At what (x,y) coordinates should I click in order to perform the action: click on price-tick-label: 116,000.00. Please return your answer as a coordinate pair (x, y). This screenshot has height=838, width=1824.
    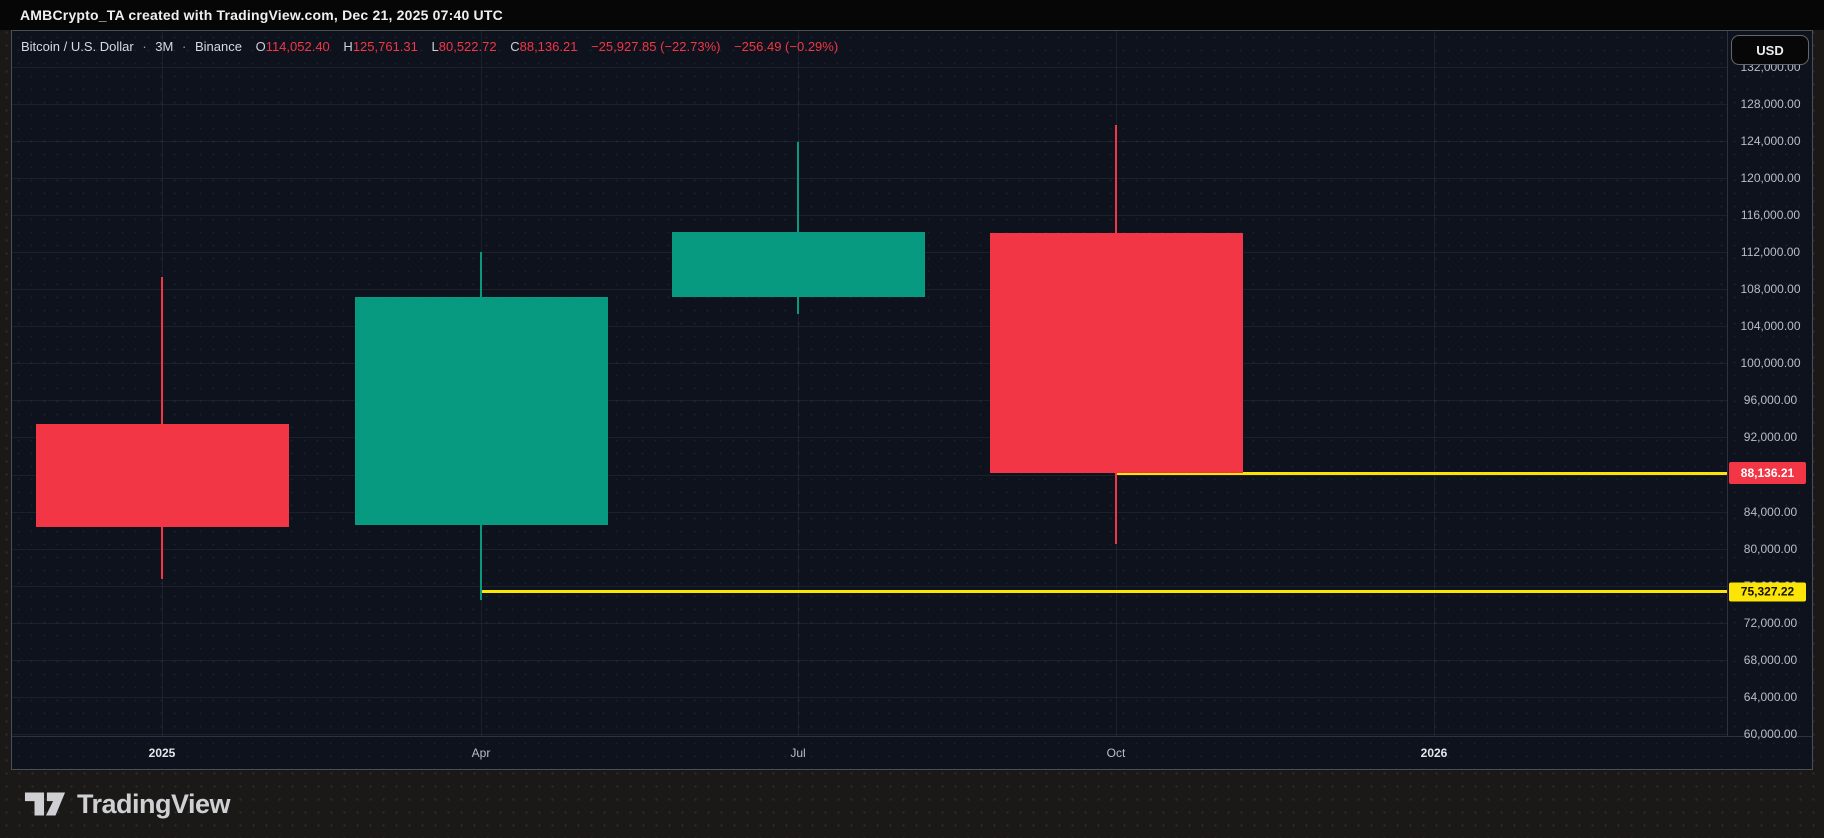
    Looking at the image, I should click on (1770, 215).